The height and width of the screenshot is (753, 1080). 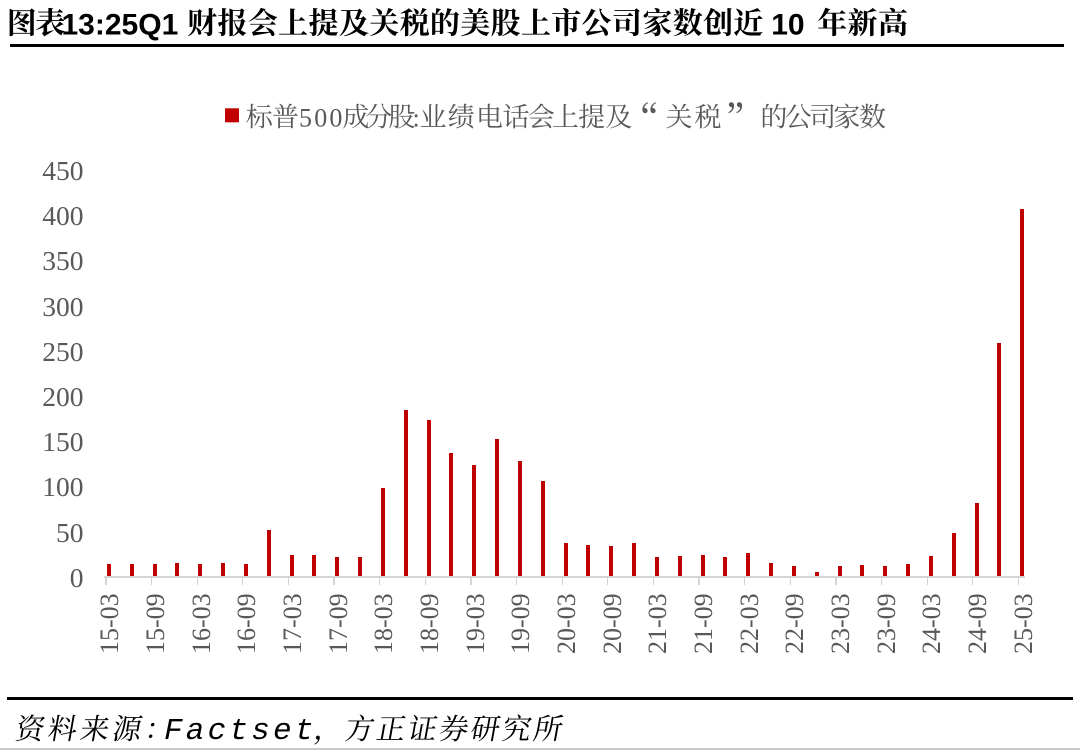 What do you see at coordinates (787, 25) in the screenshot?
I see `svg-text: 10` at bounding box center [787, 25].